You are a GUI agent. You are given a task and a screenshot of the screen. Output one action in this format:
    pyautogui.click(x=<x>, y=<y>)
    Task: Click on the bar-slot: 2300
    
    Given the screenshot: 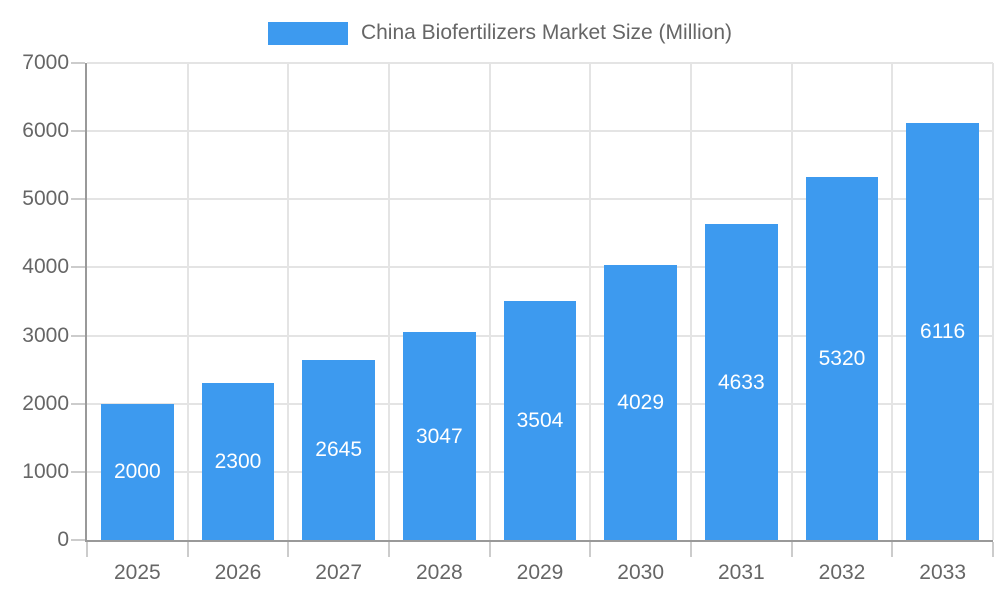 What is the action you would take?
    pyautogui.click(x=238, y=301)
    